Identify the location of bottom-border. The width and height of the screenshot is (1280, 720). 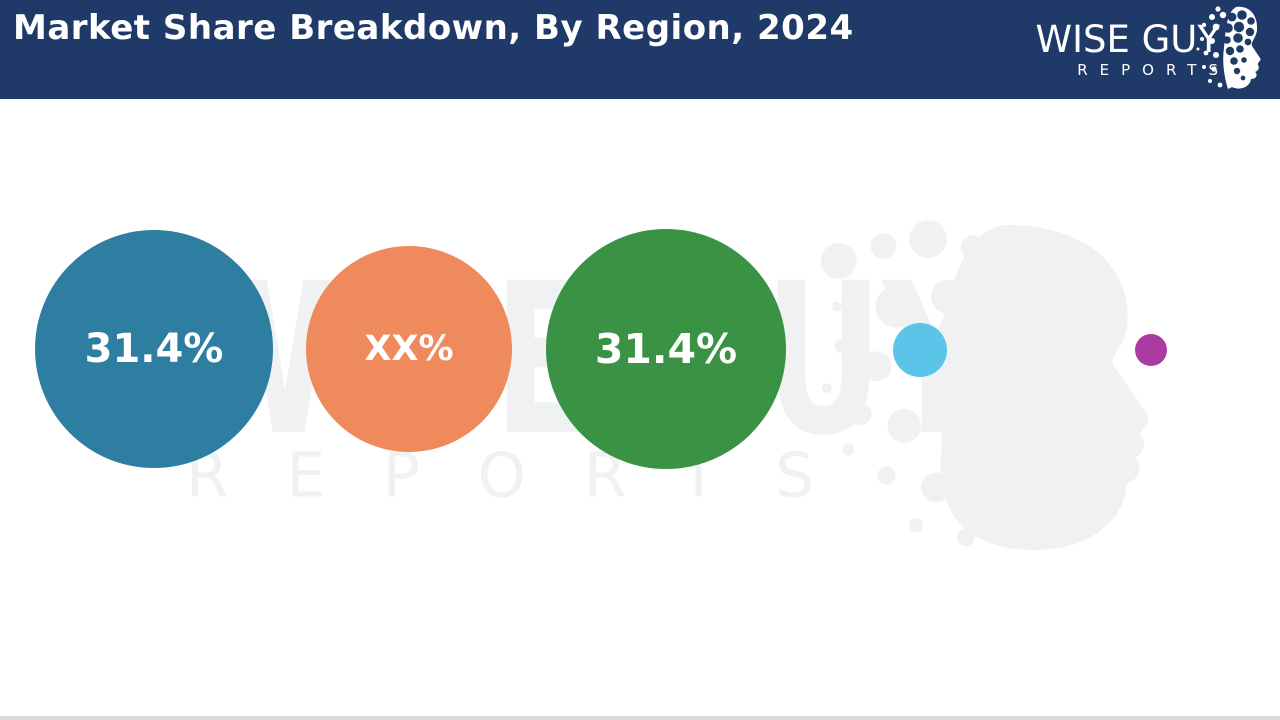
(640, 718).